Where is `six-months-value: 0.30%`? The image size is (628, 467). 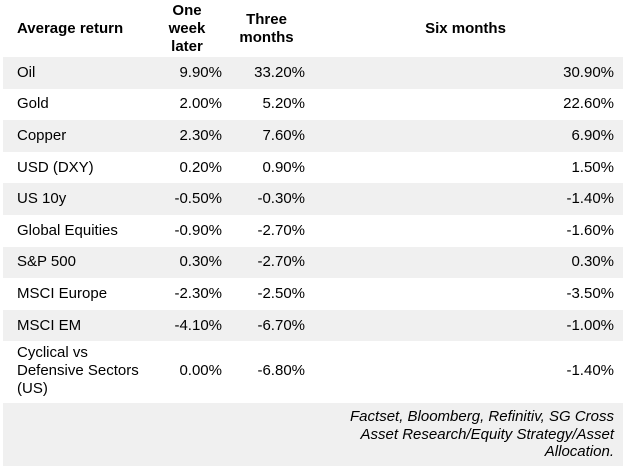
six-months-value: 0.30% is located at coordinates (592, 262).